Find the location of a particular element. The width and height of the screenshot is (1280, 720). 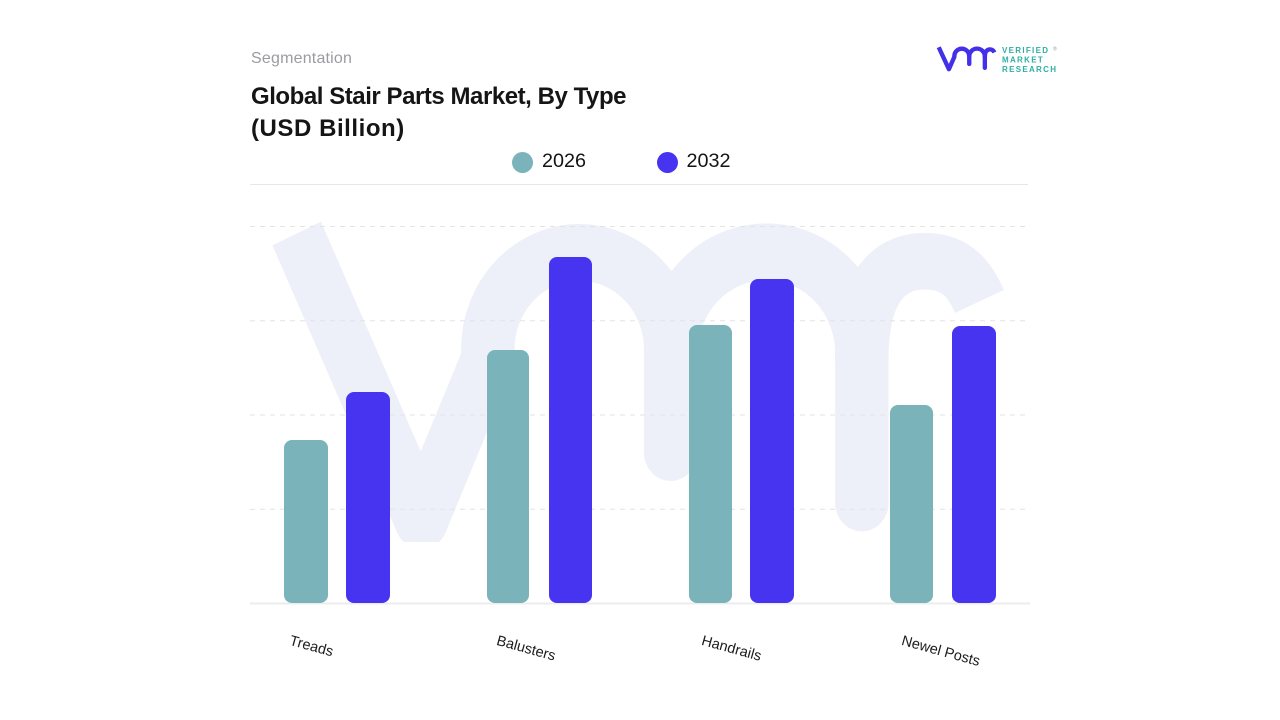

svg-text: VERIFIED is located at coordinates (1025, 50).